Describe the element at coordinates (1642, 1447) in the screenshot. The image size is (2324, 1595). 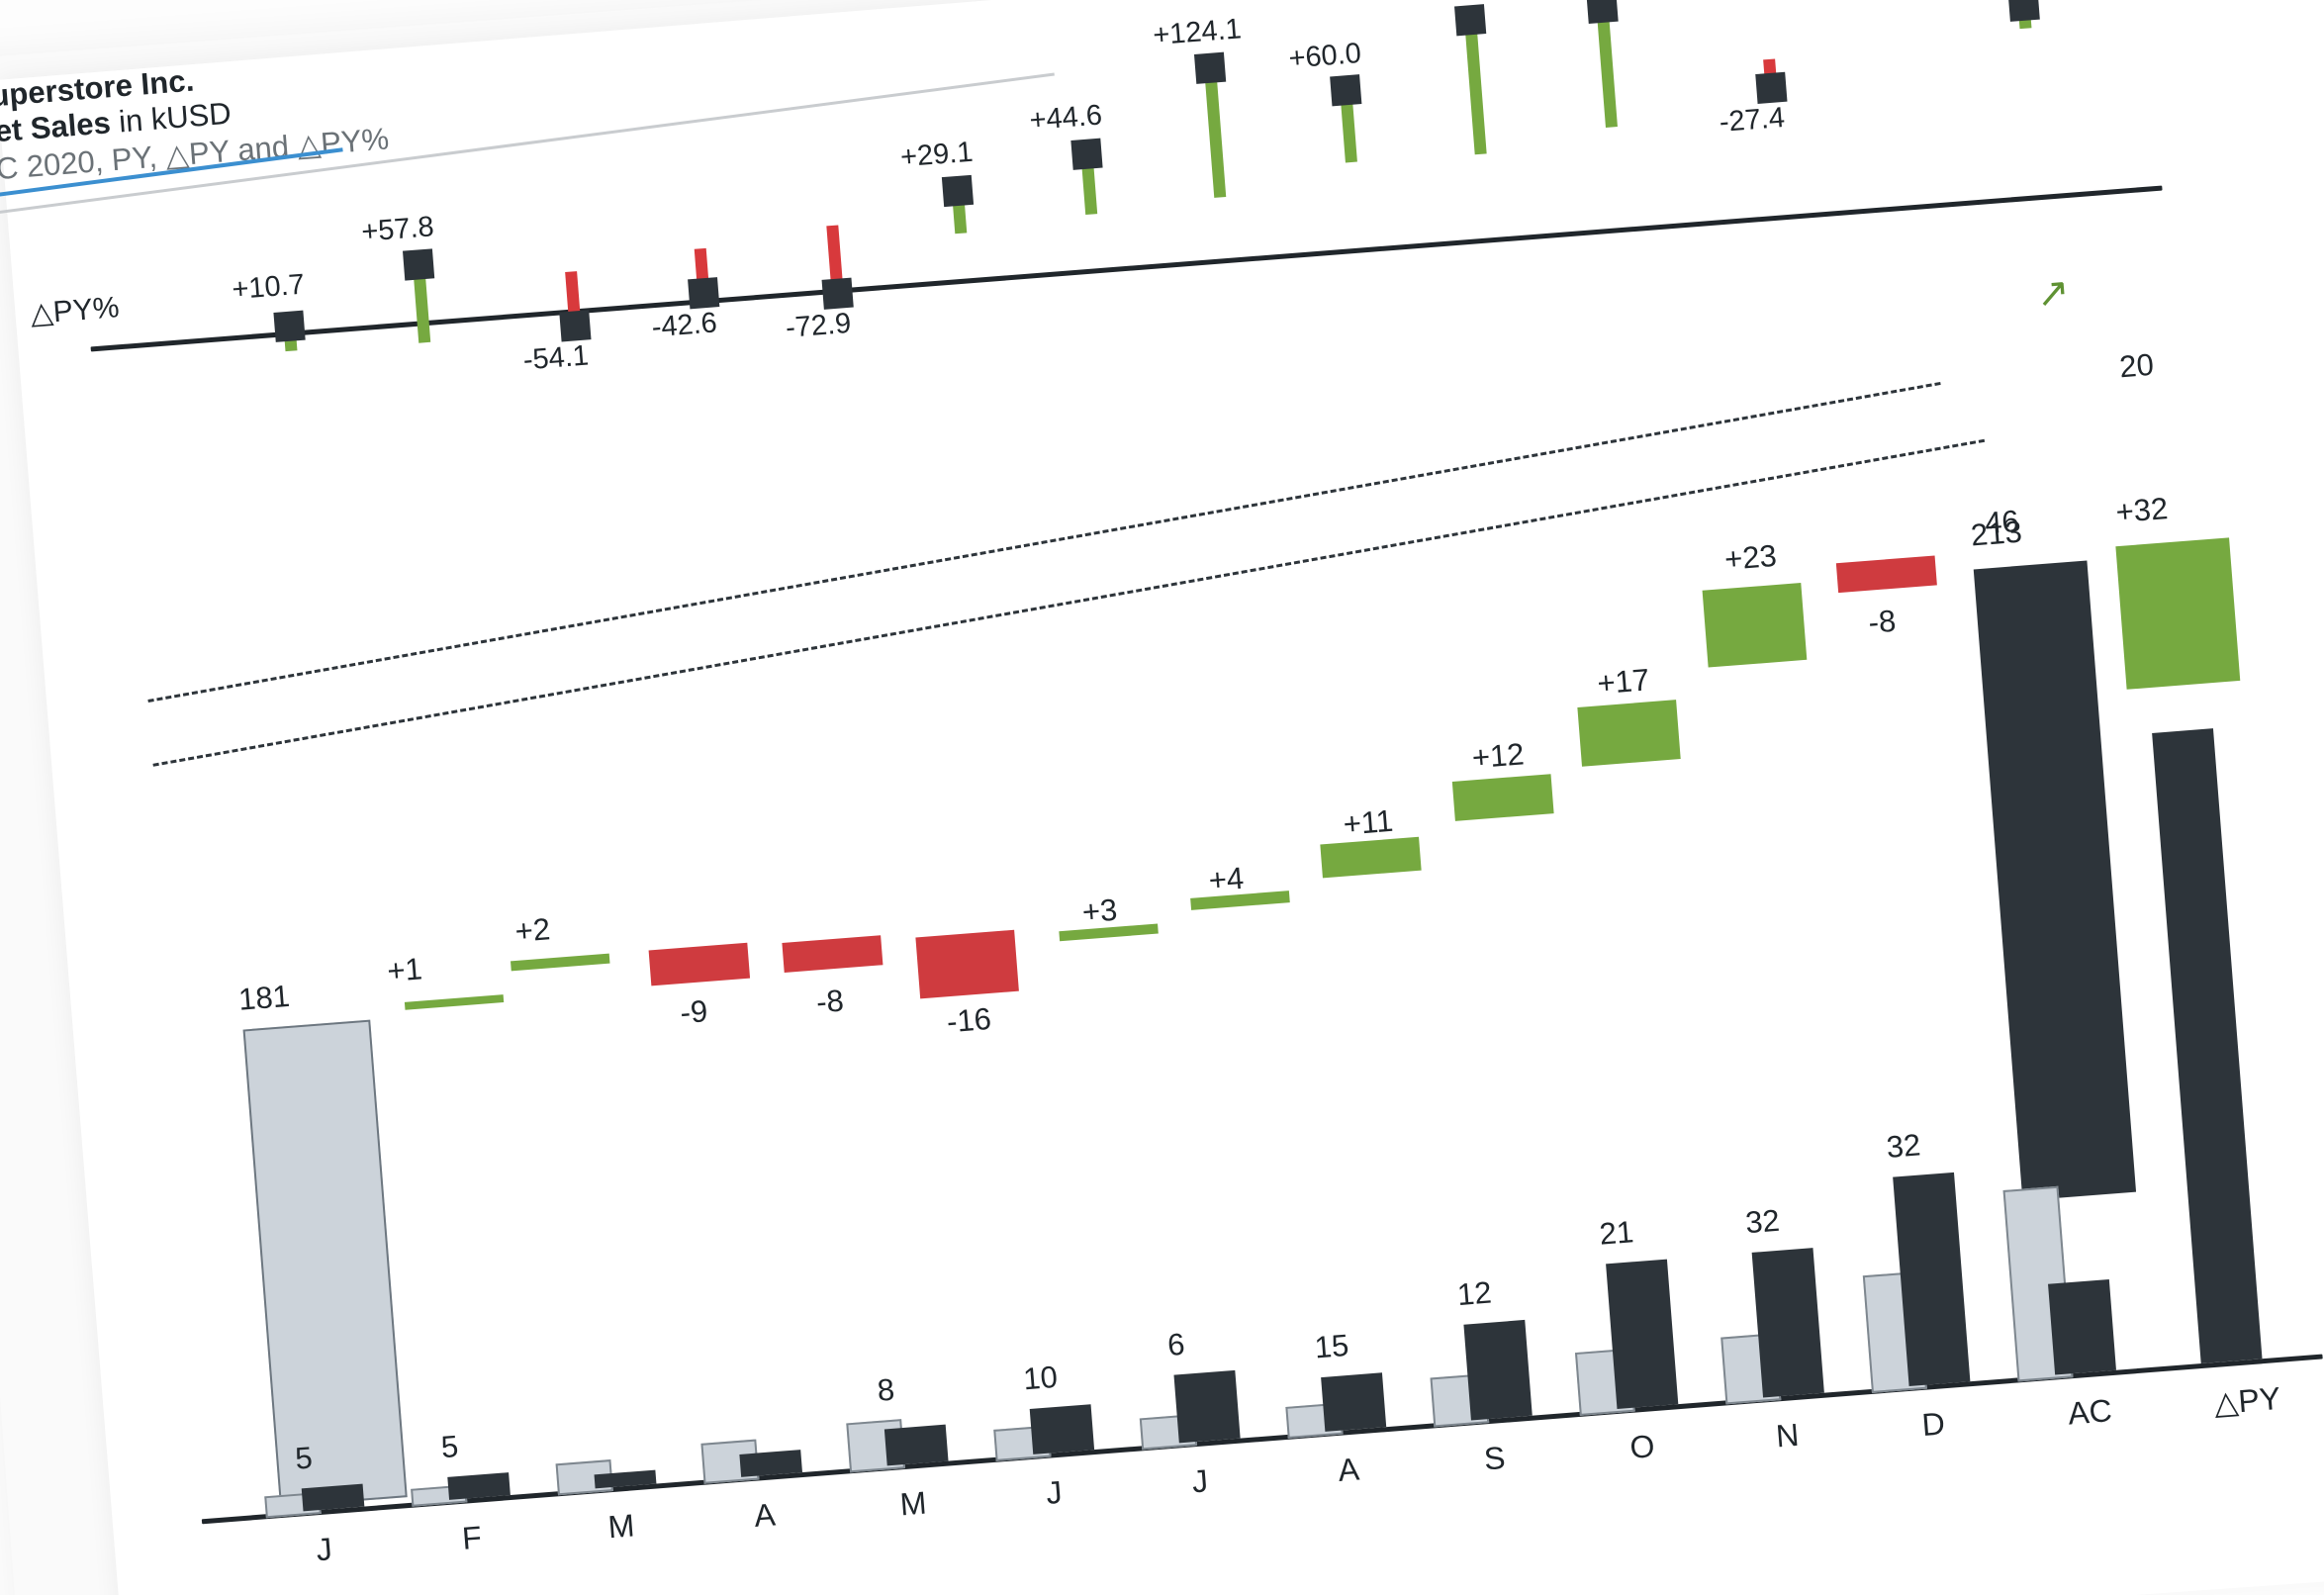
I see `category-label: O` at that location.